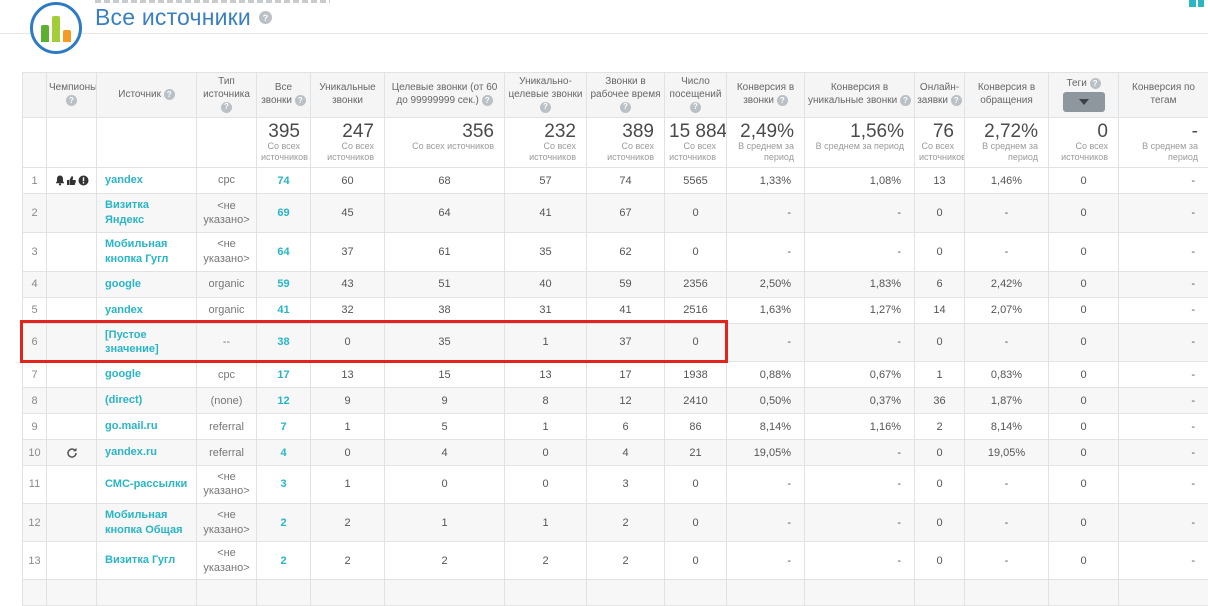 The height and width of the screenshot is (606, 1208). Describe the element at coordinates (283, 427) in the screenshot. I see `all-calls-link: 7` at that location.